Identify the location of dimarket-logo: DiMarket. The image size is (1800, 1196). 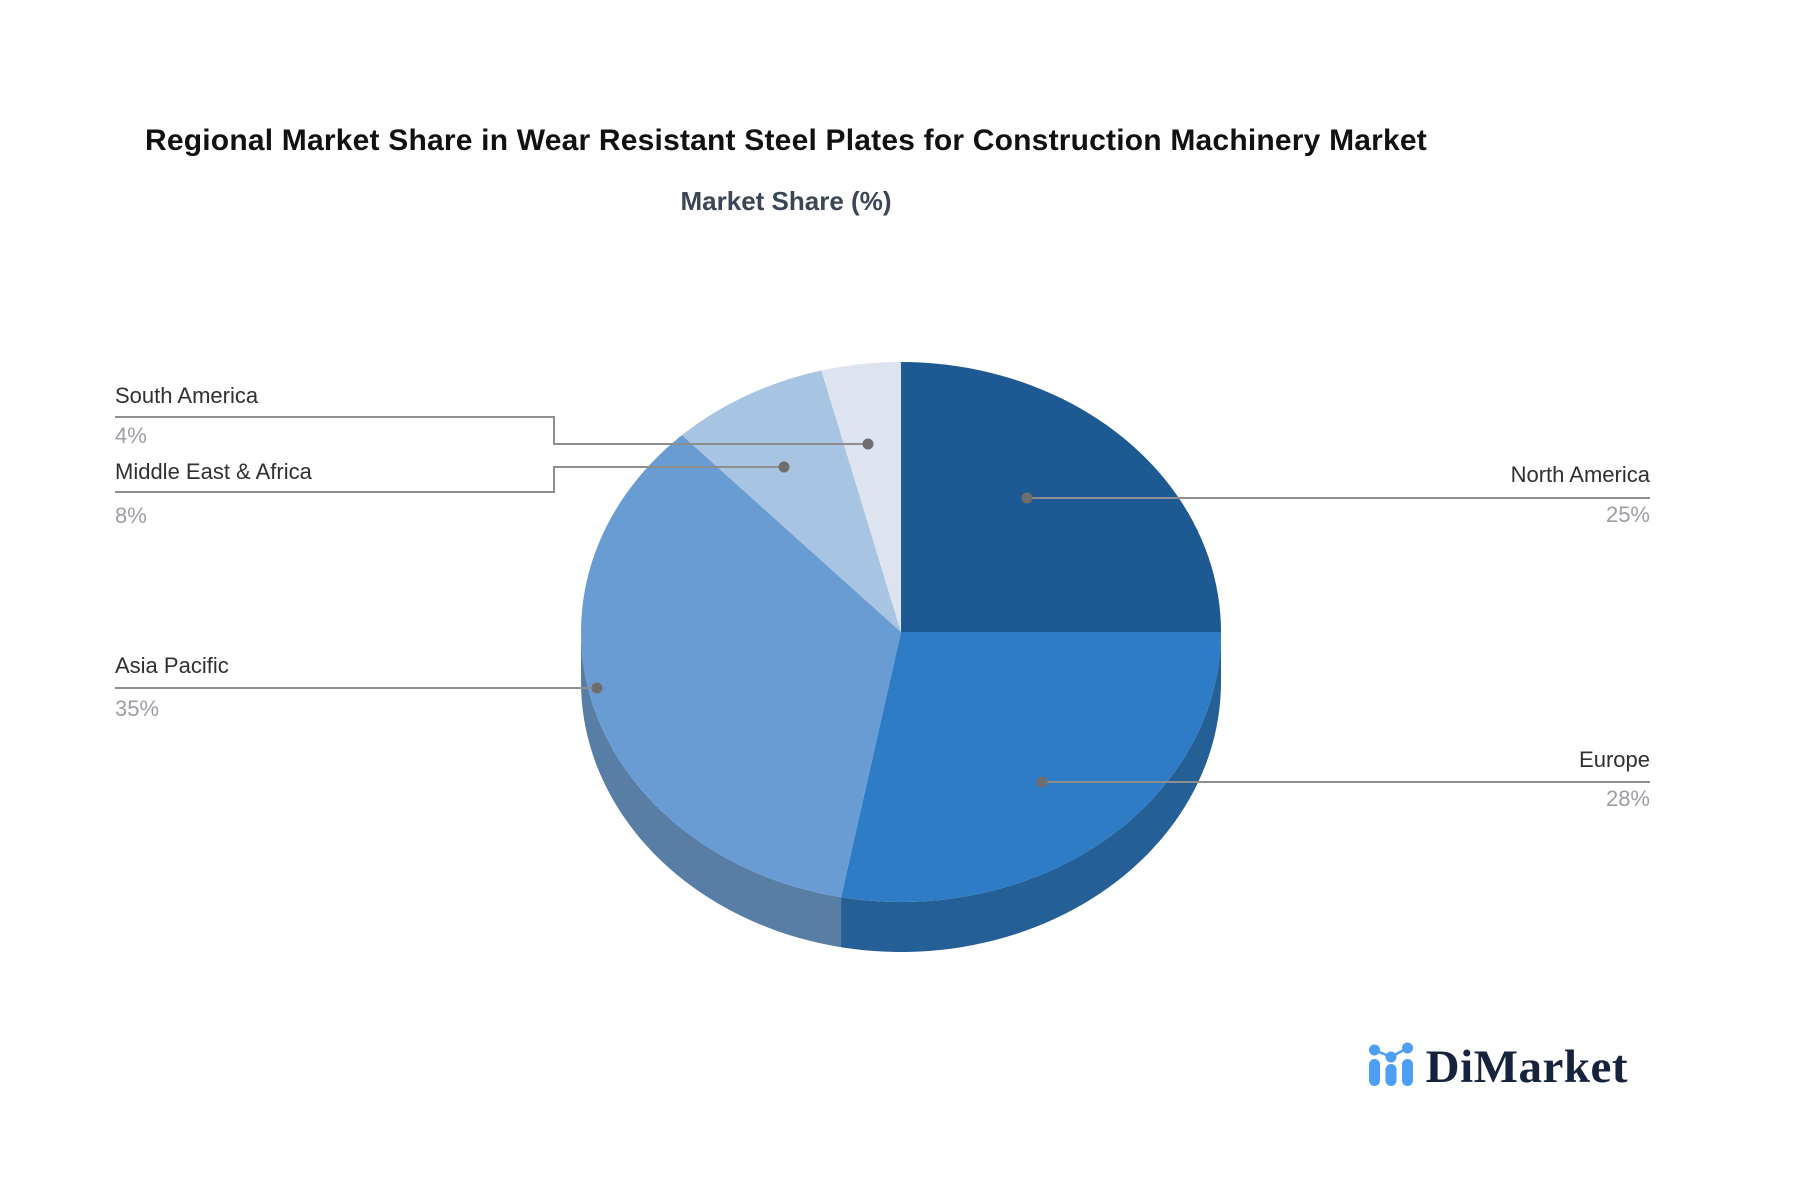
(1497, 1066).